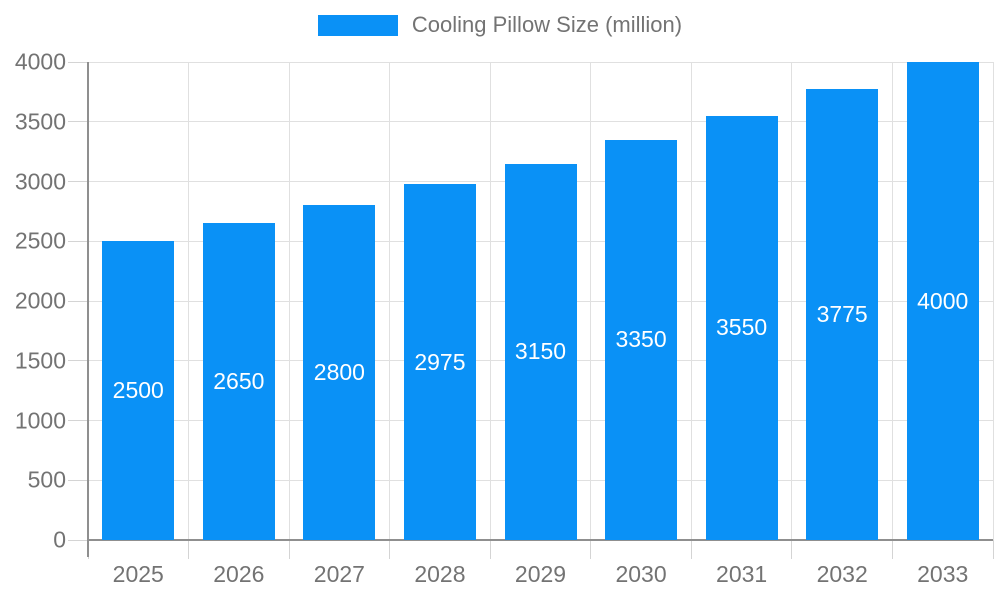 The height and width of the screenshot is (600, 1000). Describe the element at coordinates (547, 24) in the screenshot. I see `legend-label: Cooling Pillow Size (million)` at that location.